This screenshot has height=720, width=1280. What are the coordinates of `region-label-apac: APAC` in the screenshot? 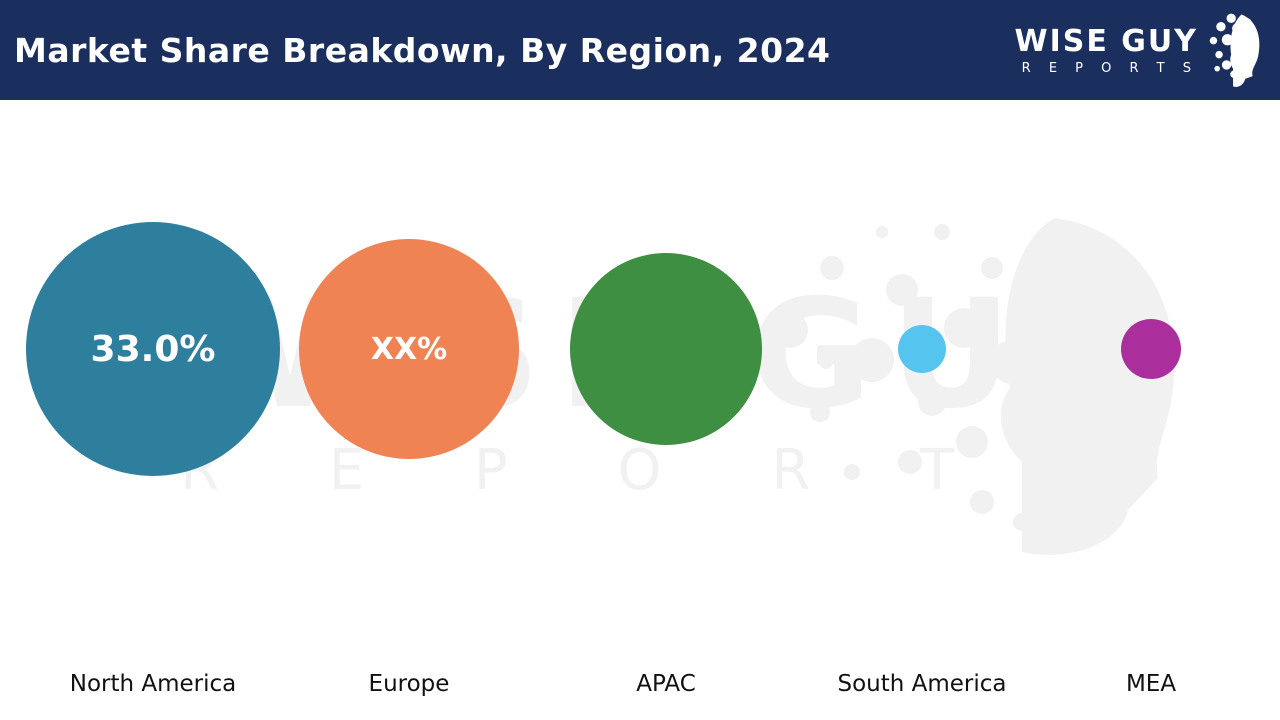 It's located at (666, 684).